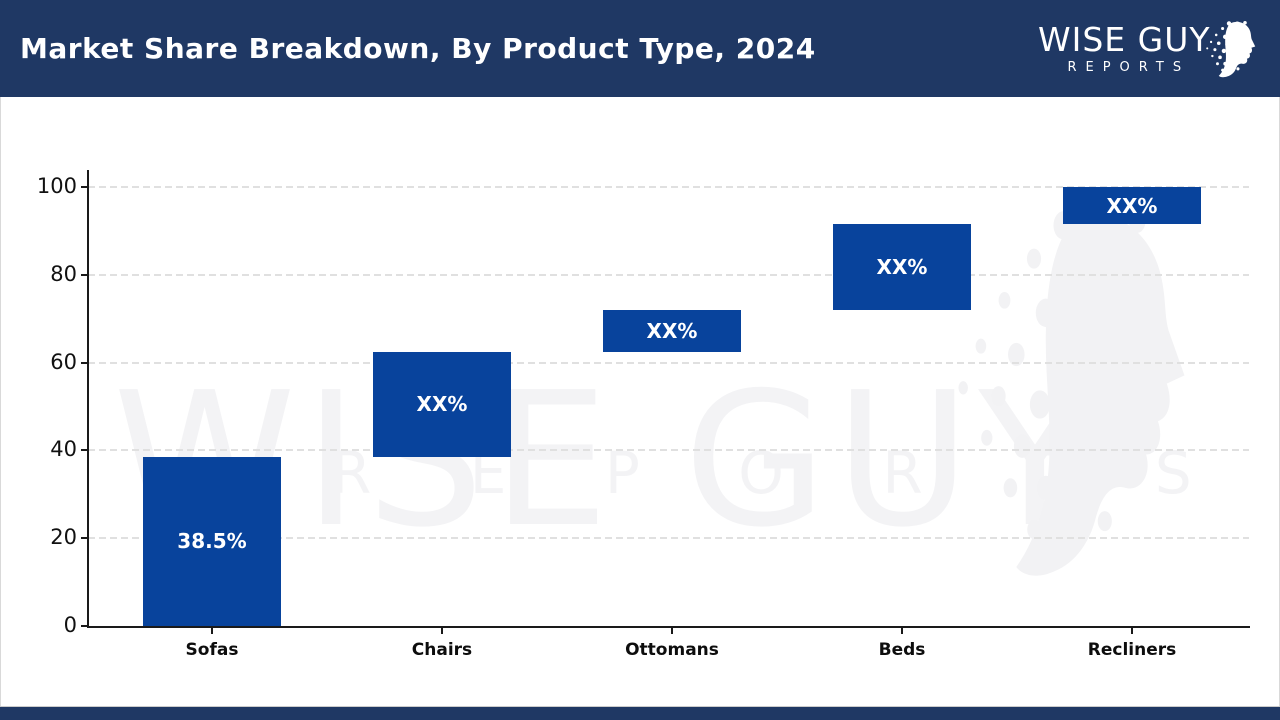 Image resolution: width=1280 pixels, height=720 pixels. What do you see at coordinates (56, 186) in the screenshot?
I see `y-tick-label: 100` at bounding box center [56, 186].